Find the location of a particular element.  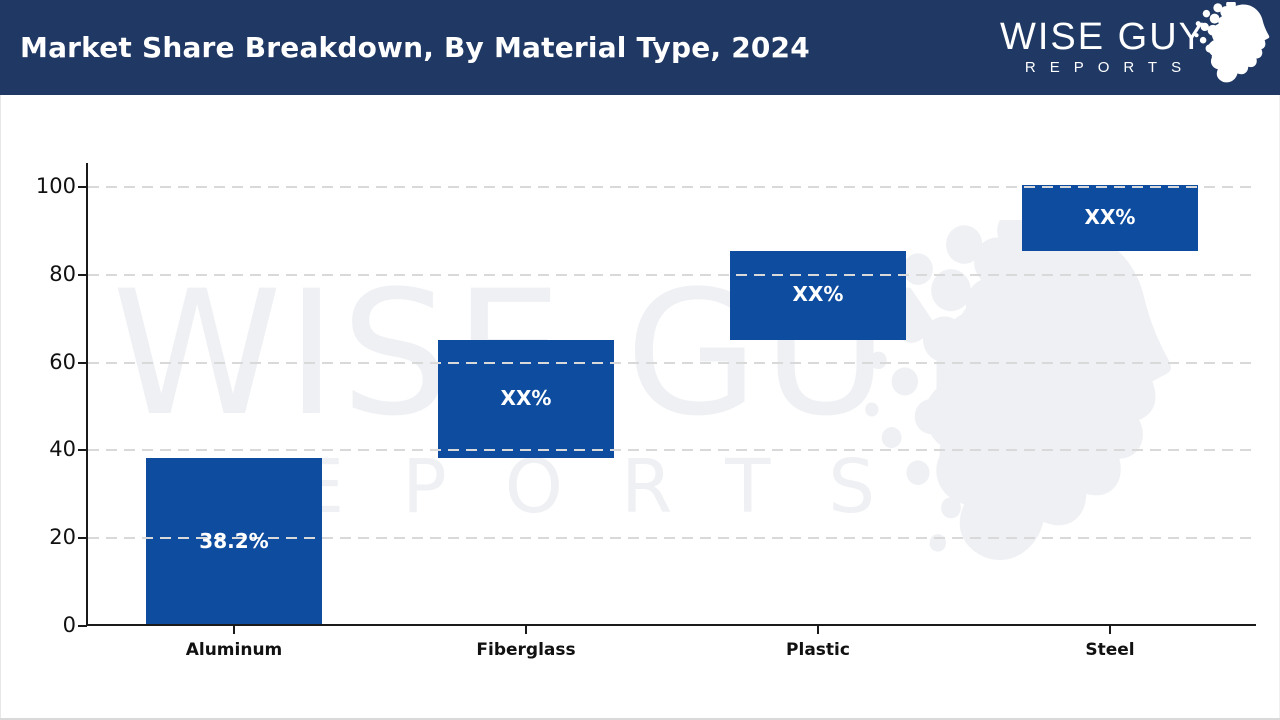

bar-aluminum is located at coordinates (234, 542).